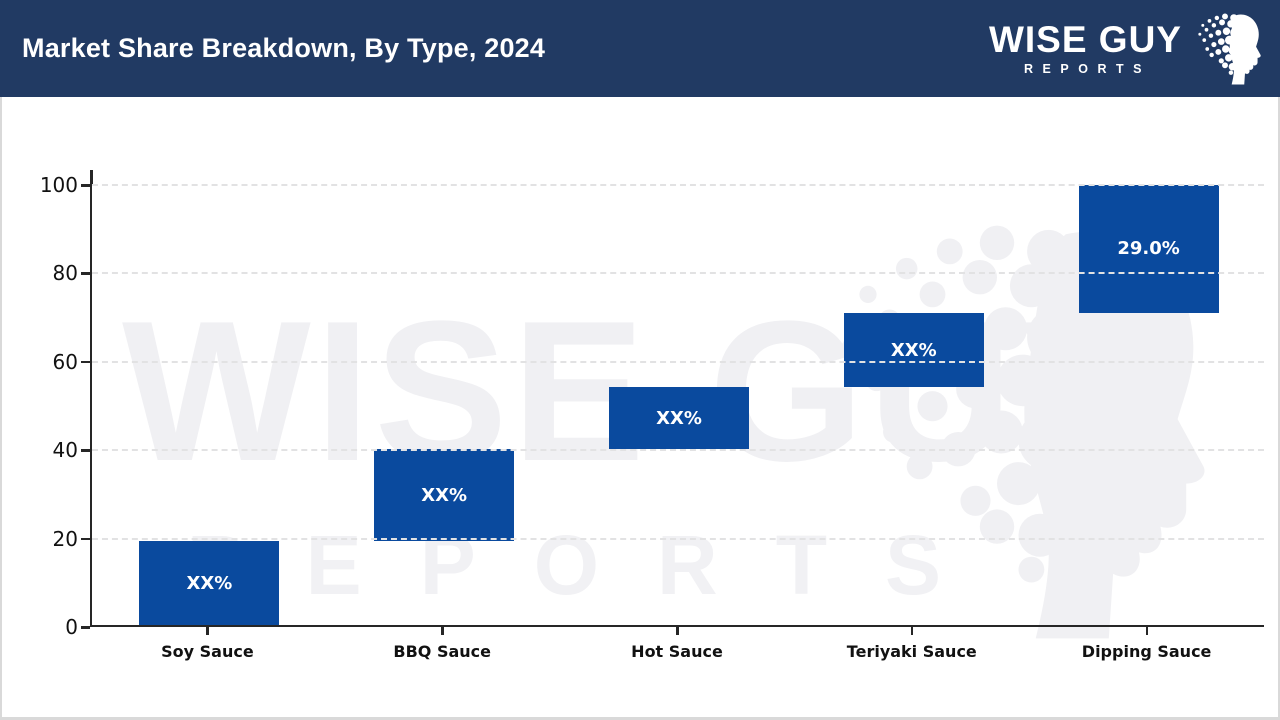  Describe the element at coordinates (593, 565) in the screenshot. I see `watermark-subtext: REPORTS` at that location.